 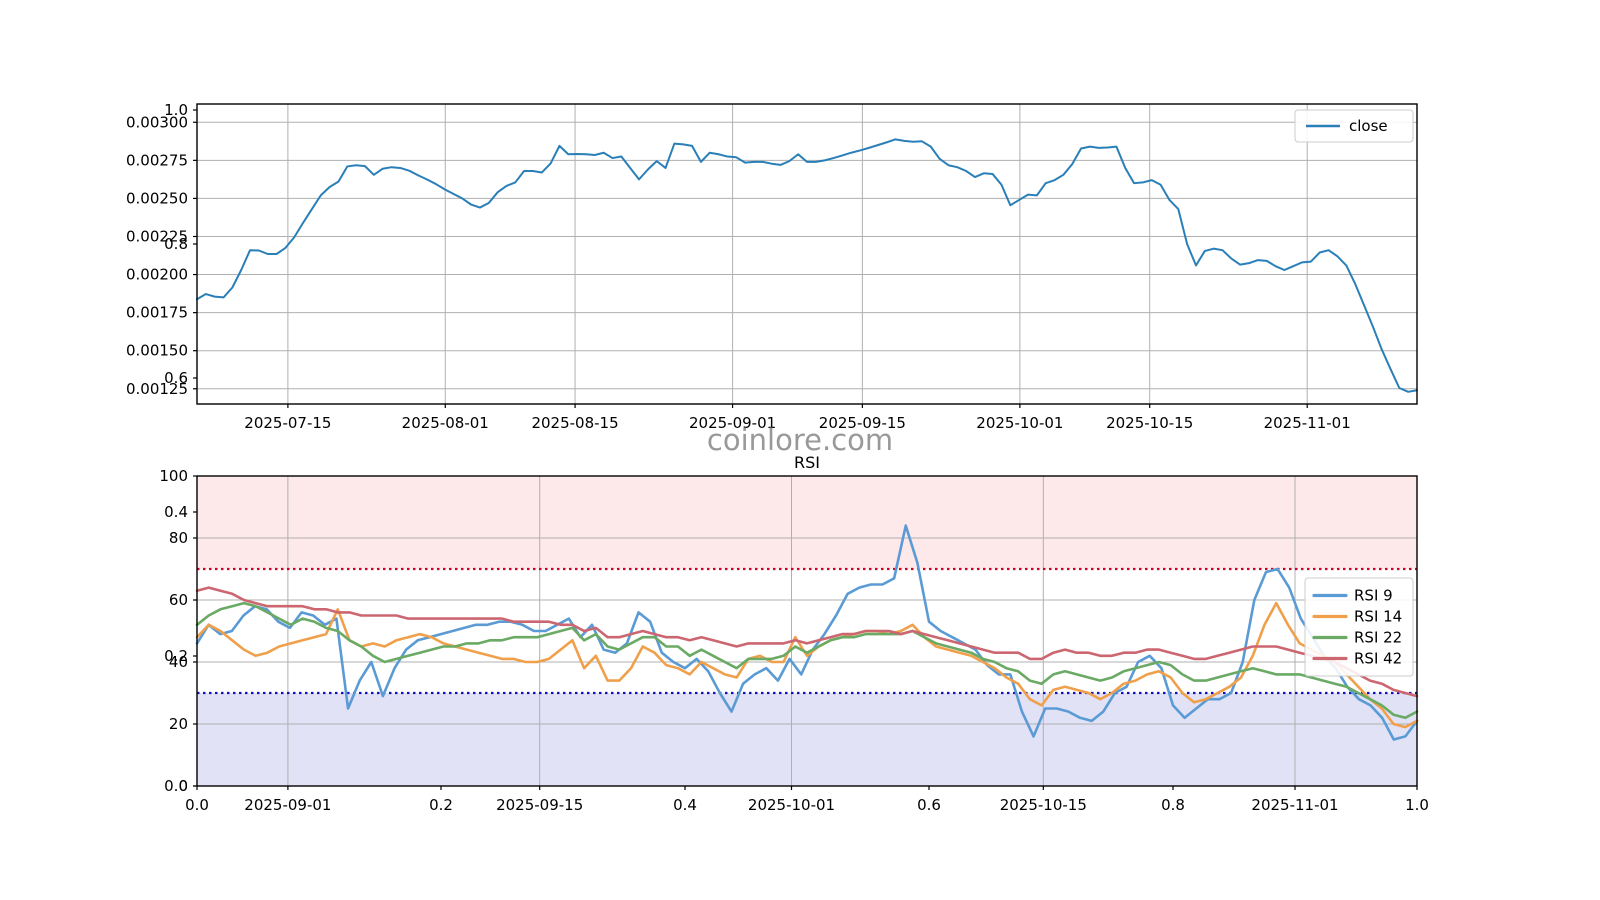 What do you see at coordinates (539, 805) in the screenshot?
I see `rsi-x-tick-2025-09-15: 2025-09-15` at bounding box center [539, 805].